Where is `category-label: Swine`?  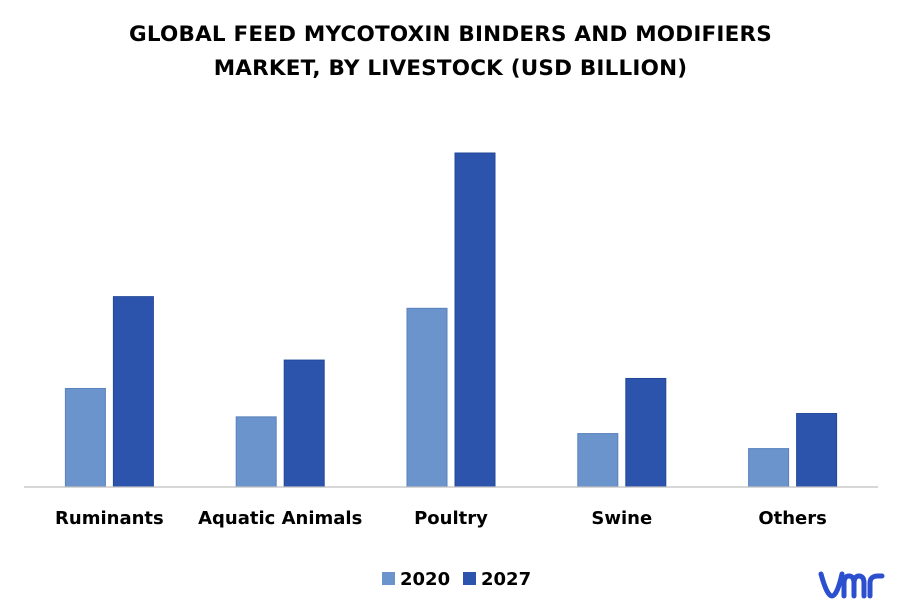 category-label: Swine is located at coordinates (621, 518).